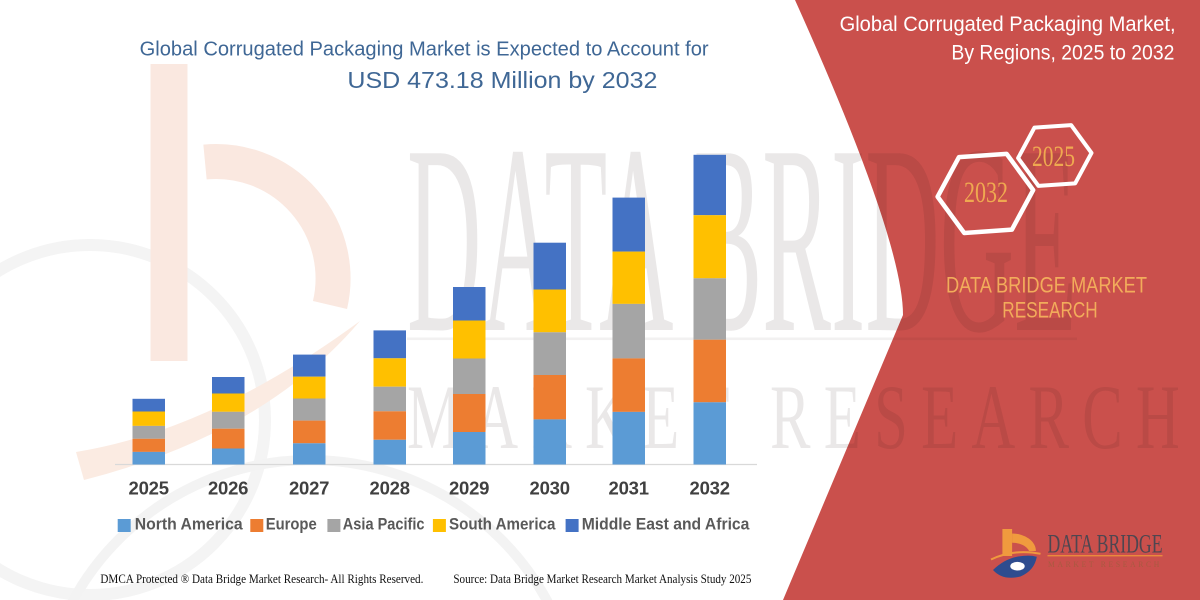 Image resolution: width=1200 pixels, height=600 pixels. Describe the element at coordinates (1105, 544) in the screenshot. I see `svg-text: DATA BRIDGE` at that location.